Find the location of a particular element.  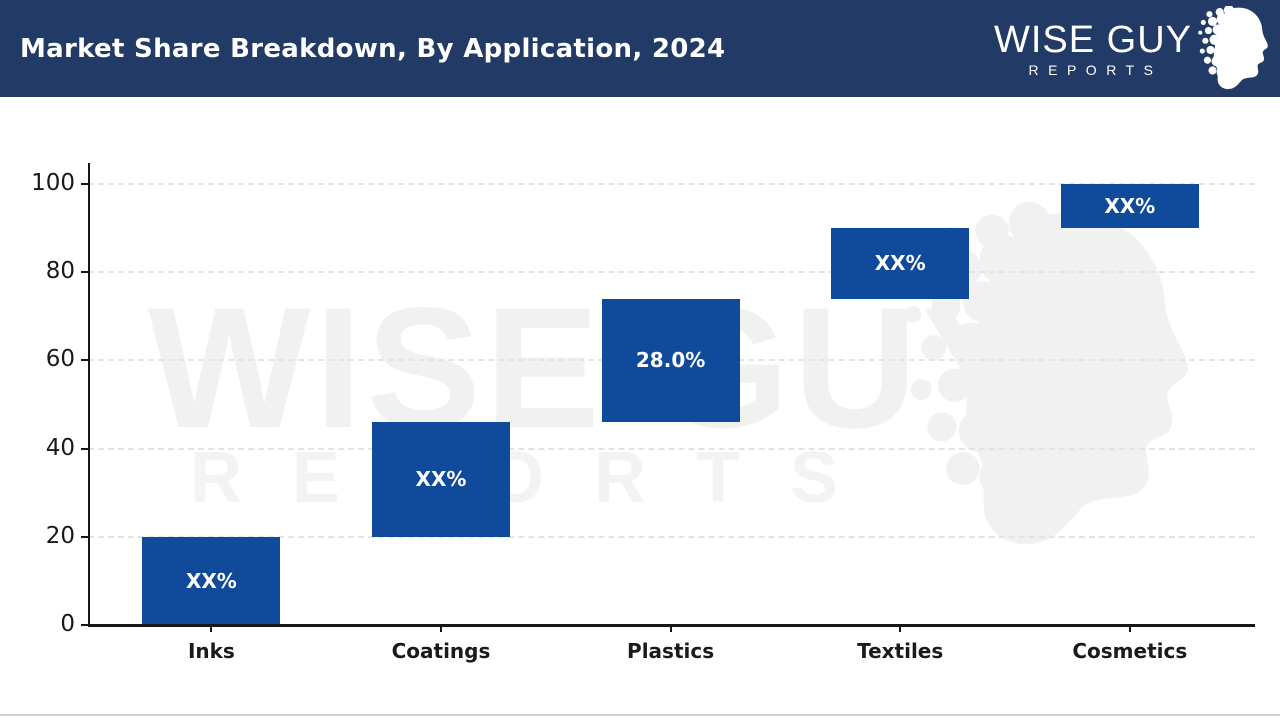

logo-face-icon is located at coordinates (1233, 47).